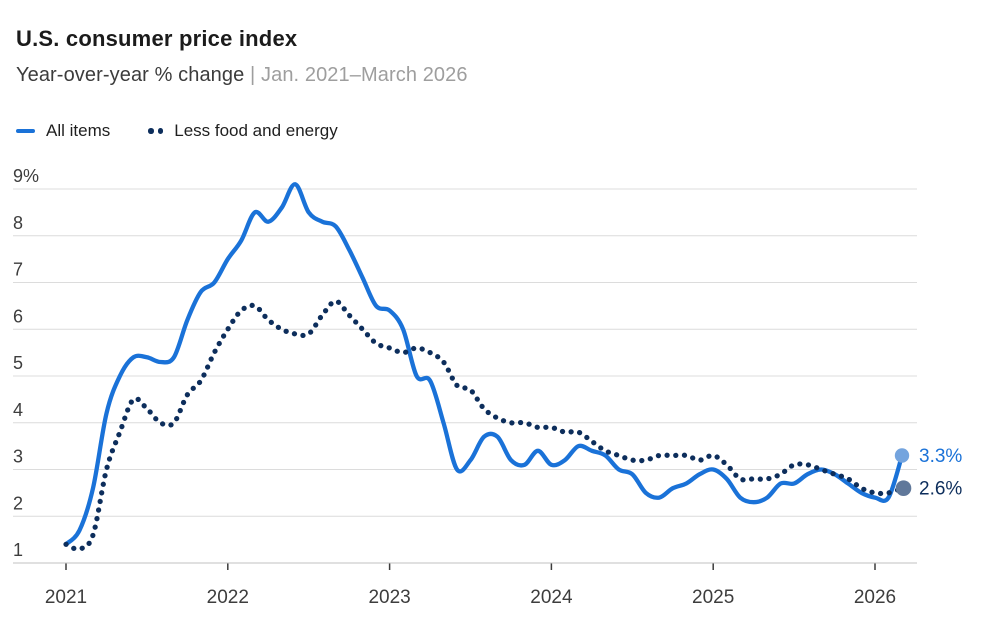 This screenshot has height=627, width=990. Describe the element at coordinates (902, 455) in the screenshot. I see `end-dot-all-items` at that location.